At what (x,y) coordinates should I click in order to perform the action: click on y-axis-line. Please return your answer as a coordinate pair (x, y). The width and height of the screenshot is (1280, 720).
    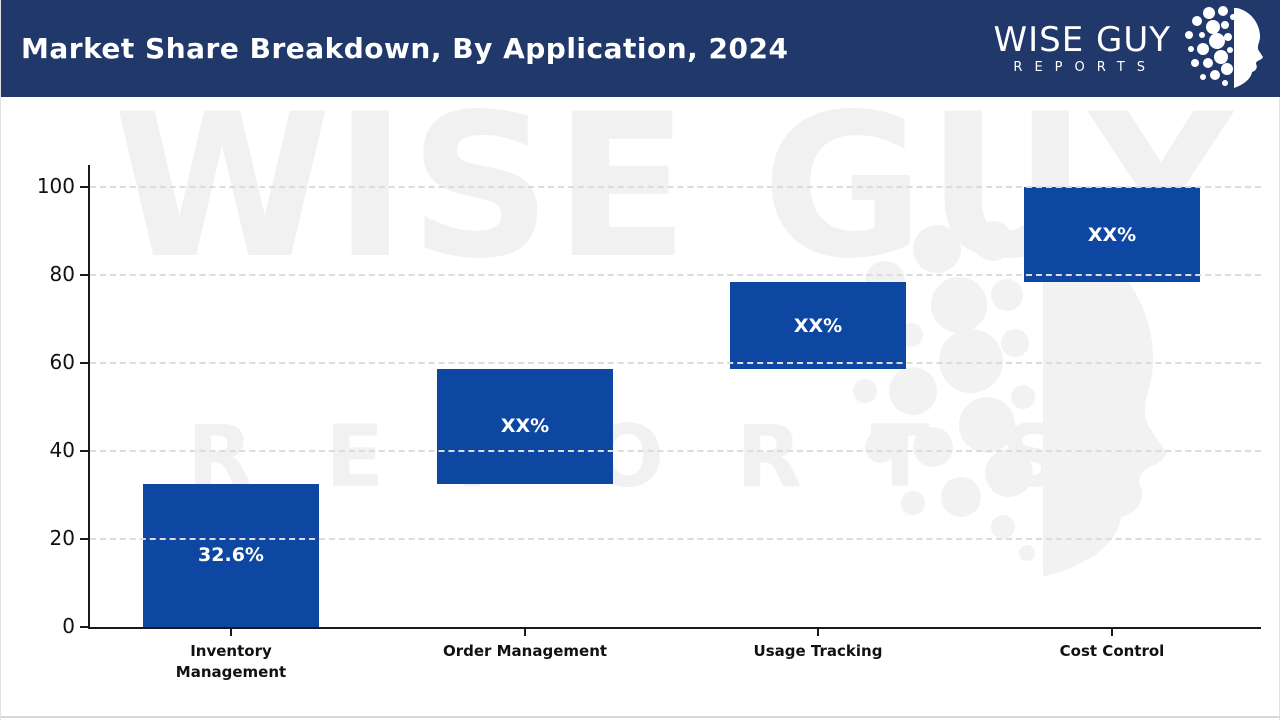
    Looking at the image, I should click on (89, 397).